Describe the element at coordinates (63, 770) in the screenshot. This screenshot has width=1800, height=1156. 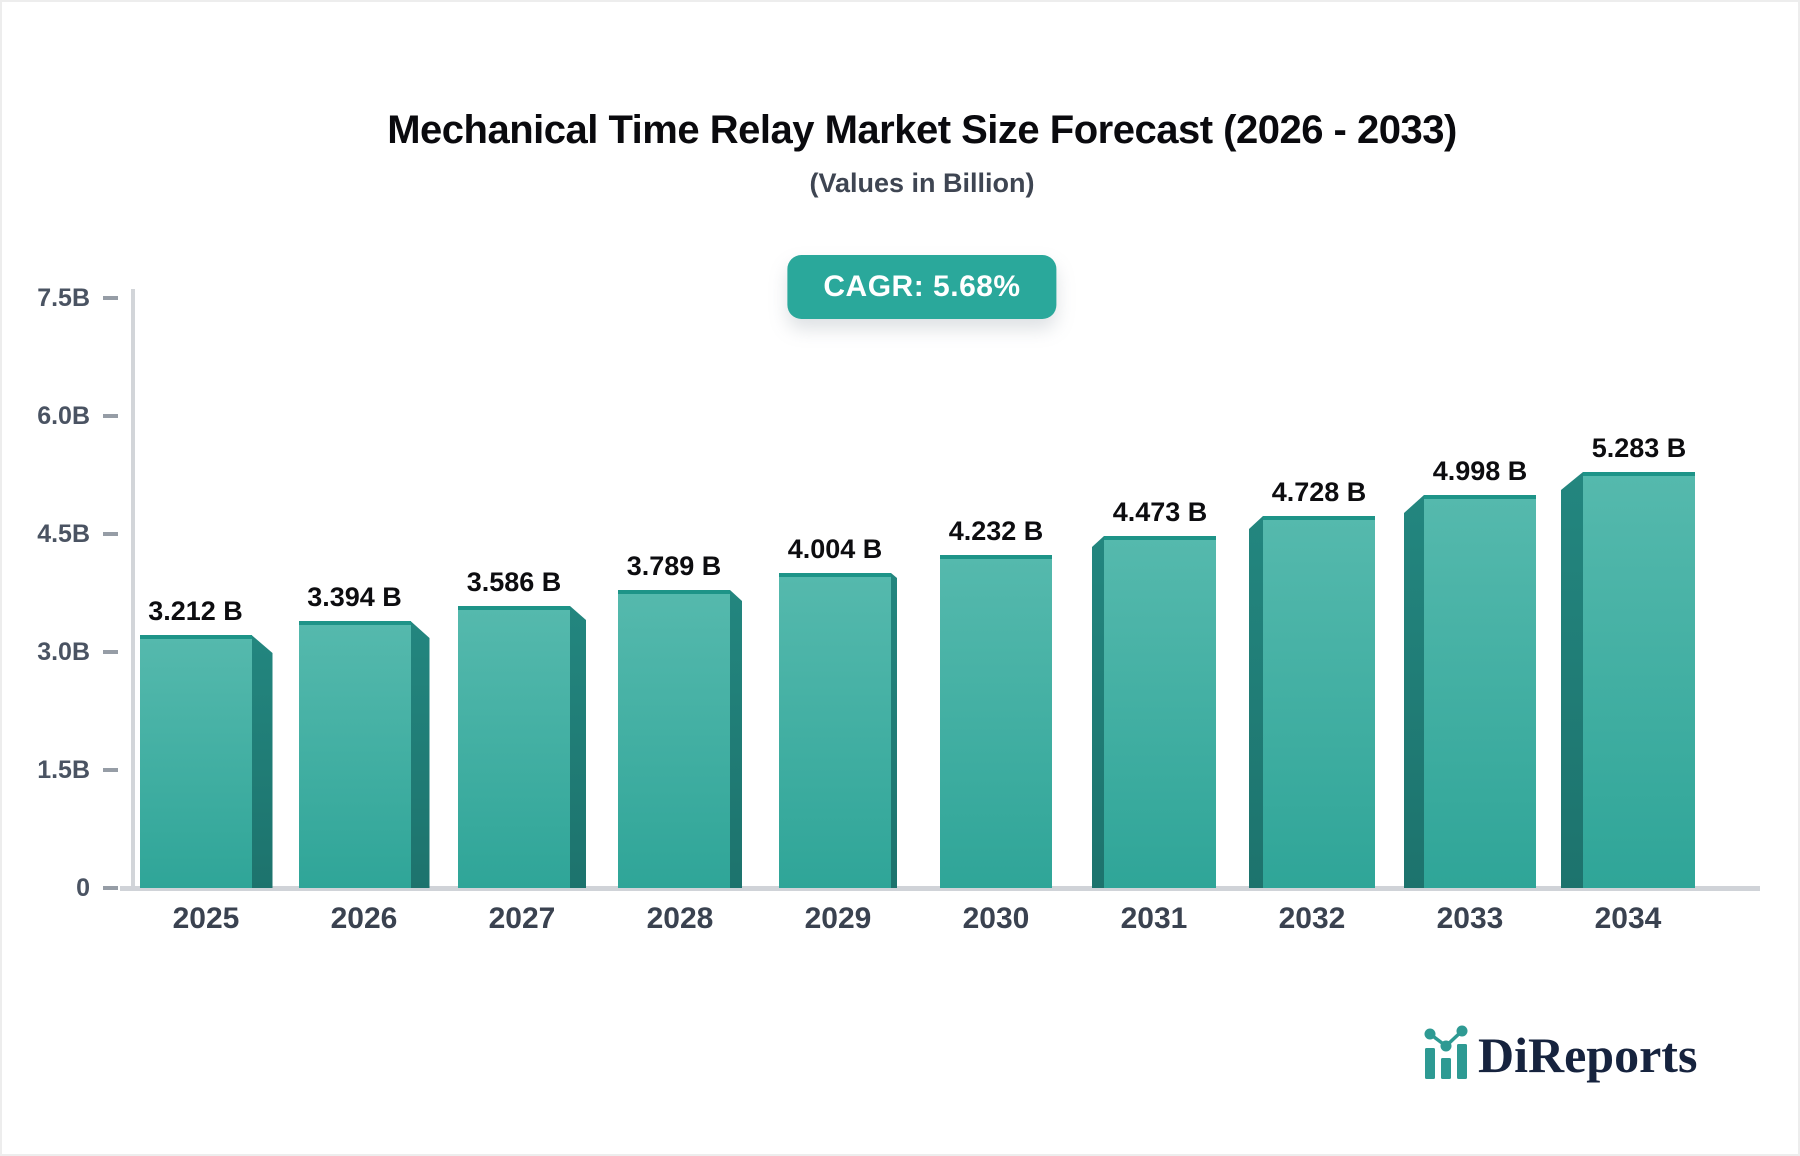
I see `y-tick-label: 1.5B` at that location.